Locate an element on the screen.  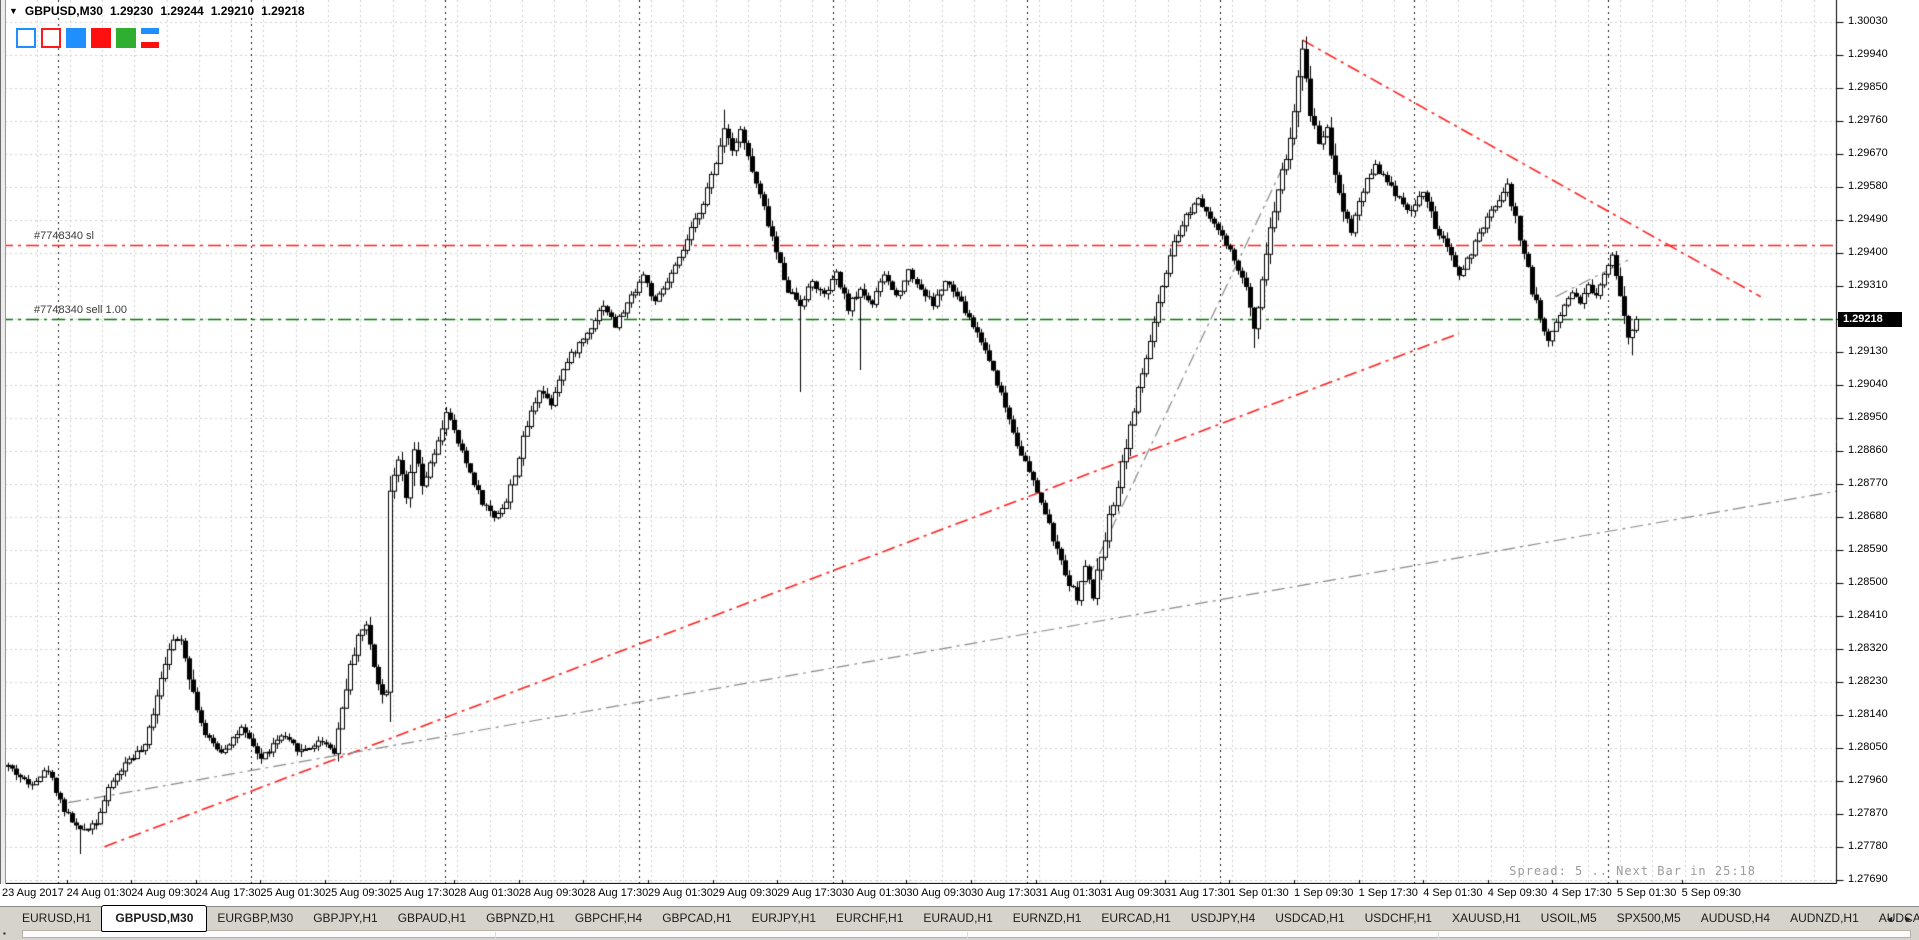
time-axis-label: 29 Aug 09:30 is located at coordinates (745, 893).